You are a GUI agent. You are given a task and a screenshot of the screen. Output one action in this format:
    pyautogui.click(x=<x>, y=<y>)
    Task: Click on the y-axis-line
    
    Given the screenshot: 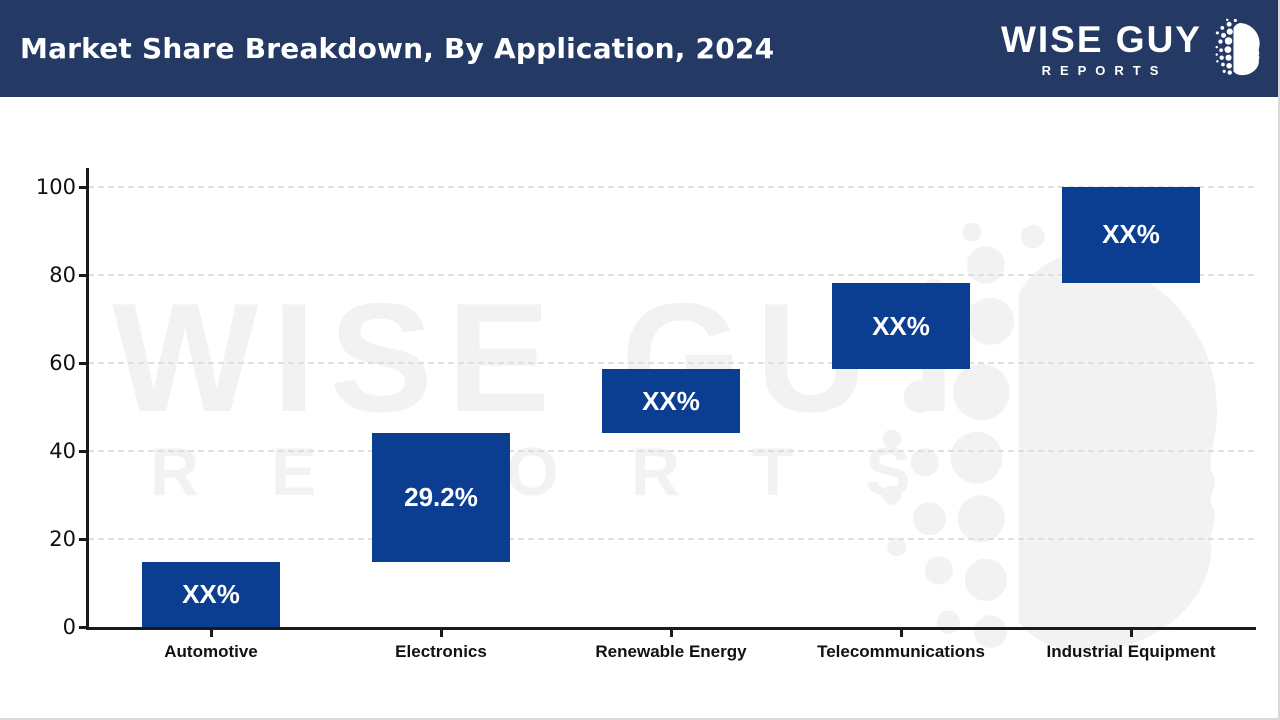 What is the action you would take?
    pyautogui.click(x=87, y=398)
    